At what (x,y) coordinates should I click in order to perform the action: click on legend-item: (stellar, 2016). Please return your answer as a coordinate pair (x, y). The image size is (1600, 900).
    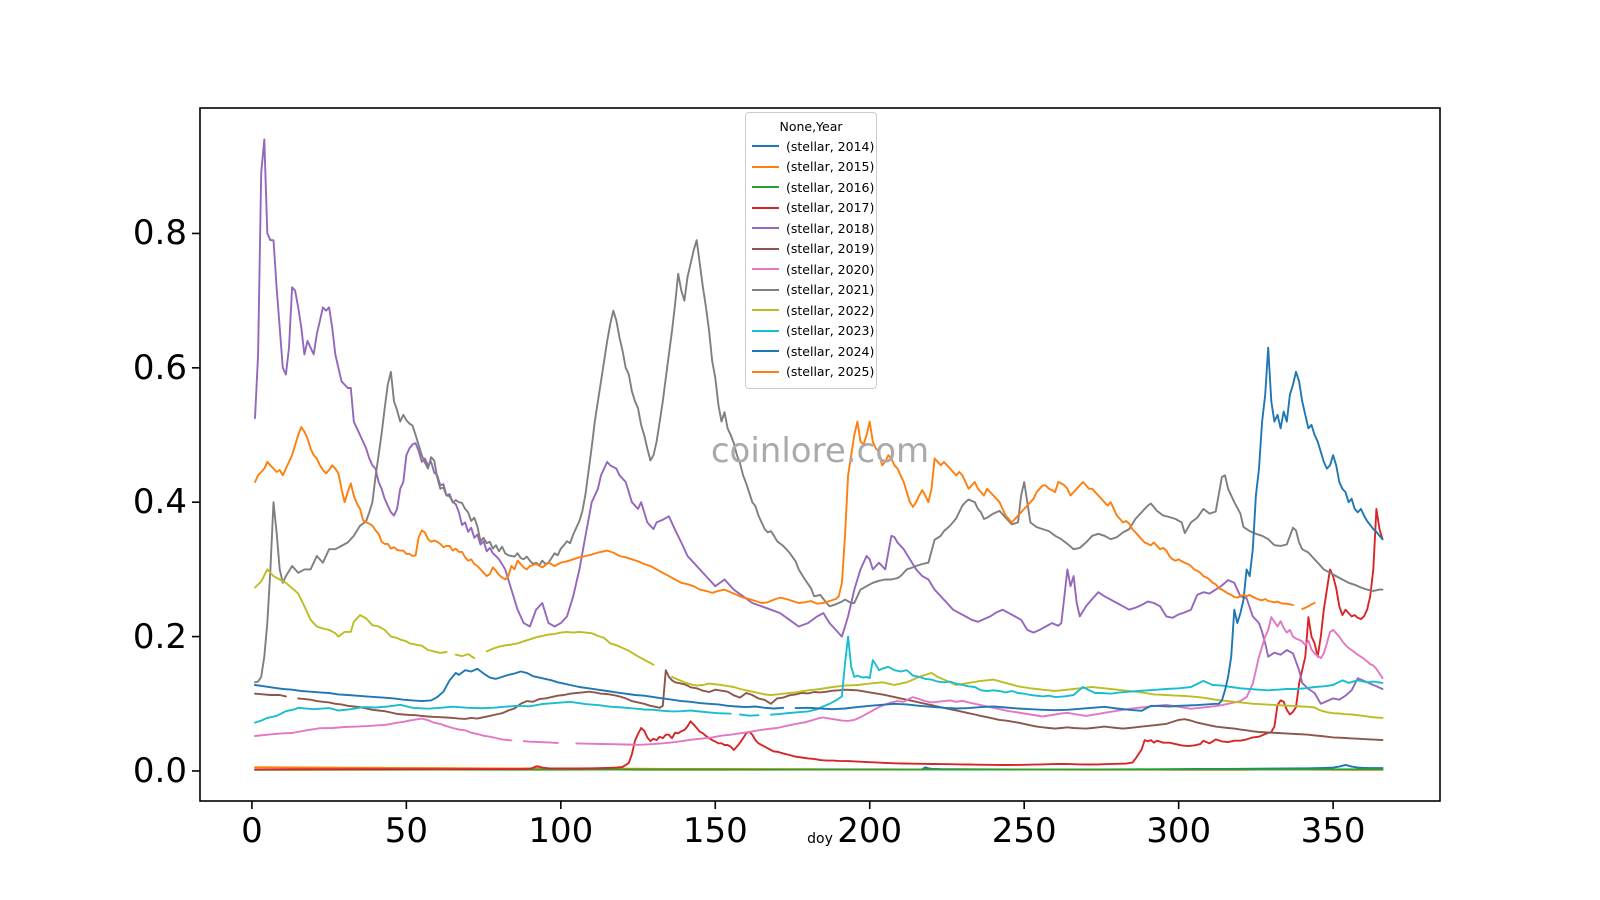
    Looking at the image, I should click on (813, 187).